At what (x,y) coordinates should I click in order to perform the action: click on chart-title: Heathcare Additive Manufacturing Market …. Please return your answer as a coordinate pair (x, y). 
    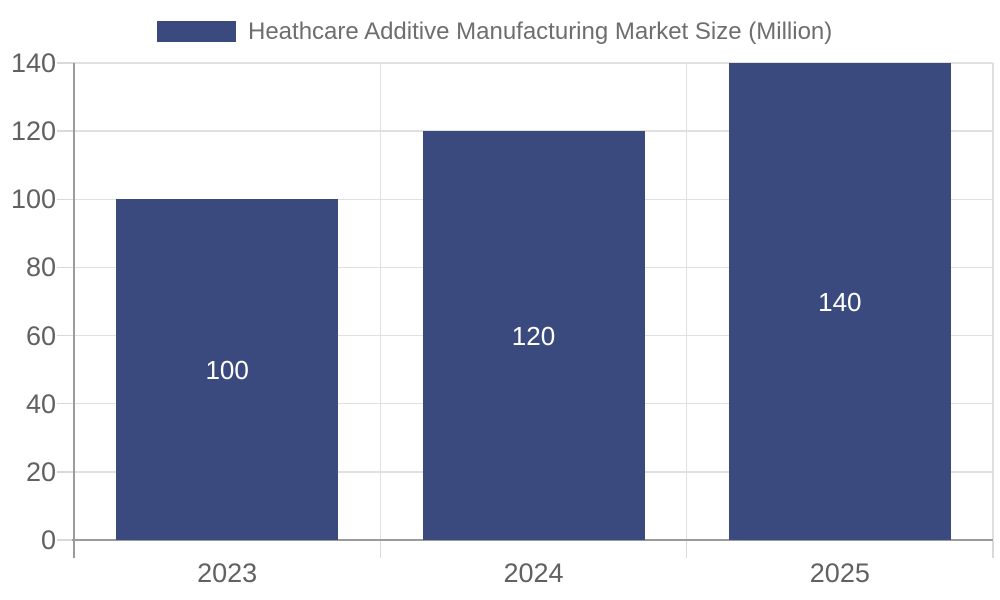
    Looking at the image, I should click on (540, 31).